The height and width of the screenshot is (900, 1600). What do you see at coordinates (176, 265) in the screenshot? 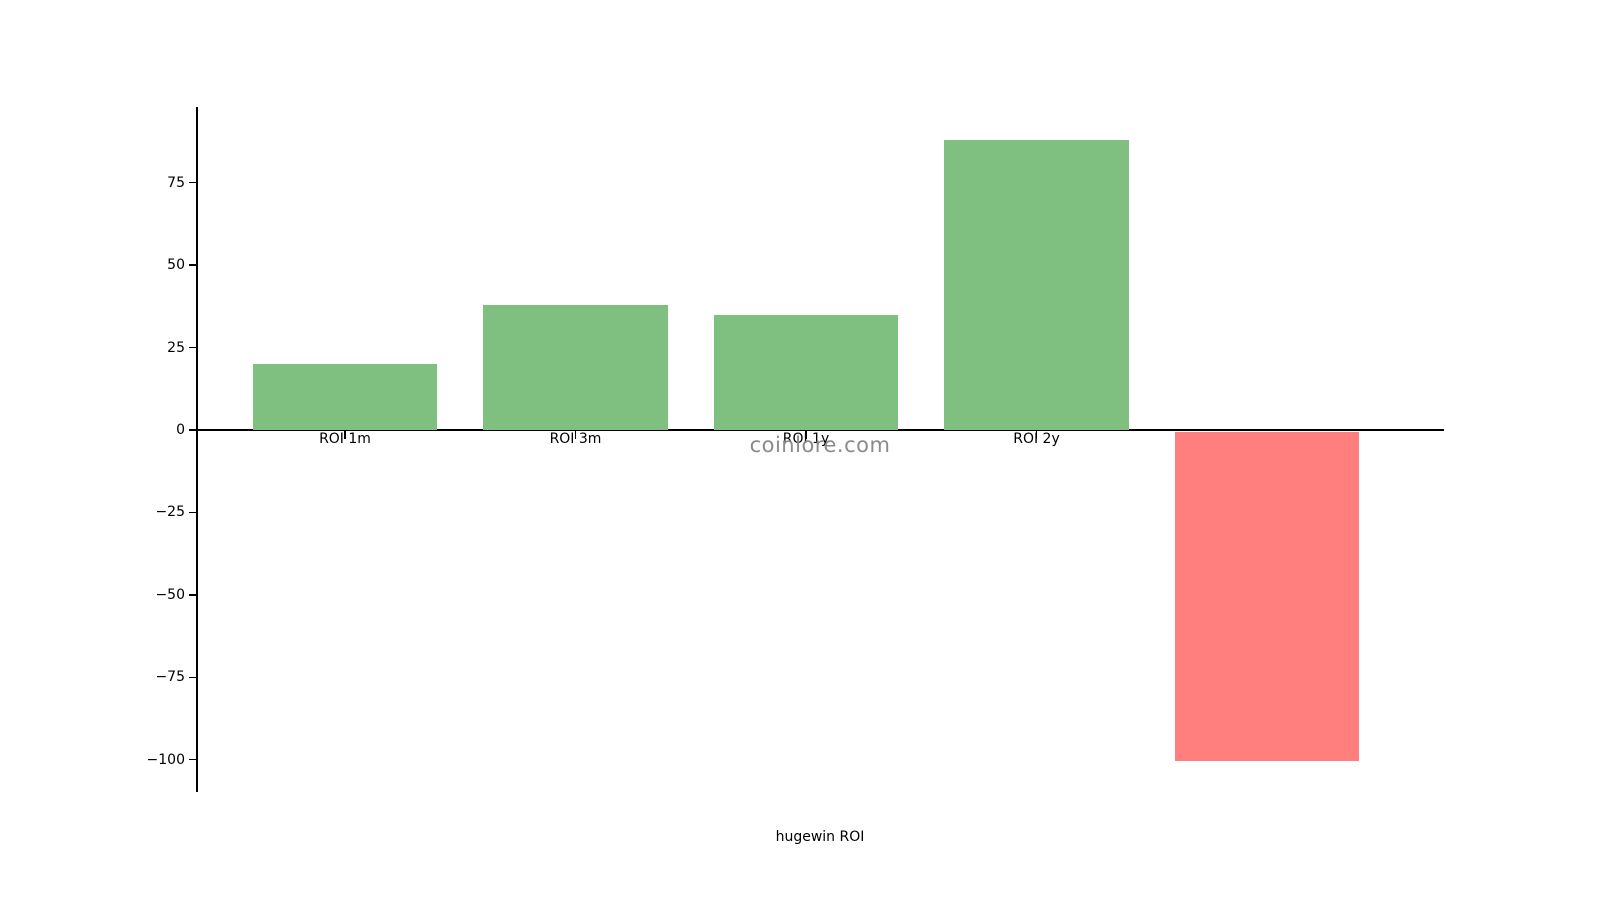
I see `y-tick-label: 50` at bounding box center [176, 265].